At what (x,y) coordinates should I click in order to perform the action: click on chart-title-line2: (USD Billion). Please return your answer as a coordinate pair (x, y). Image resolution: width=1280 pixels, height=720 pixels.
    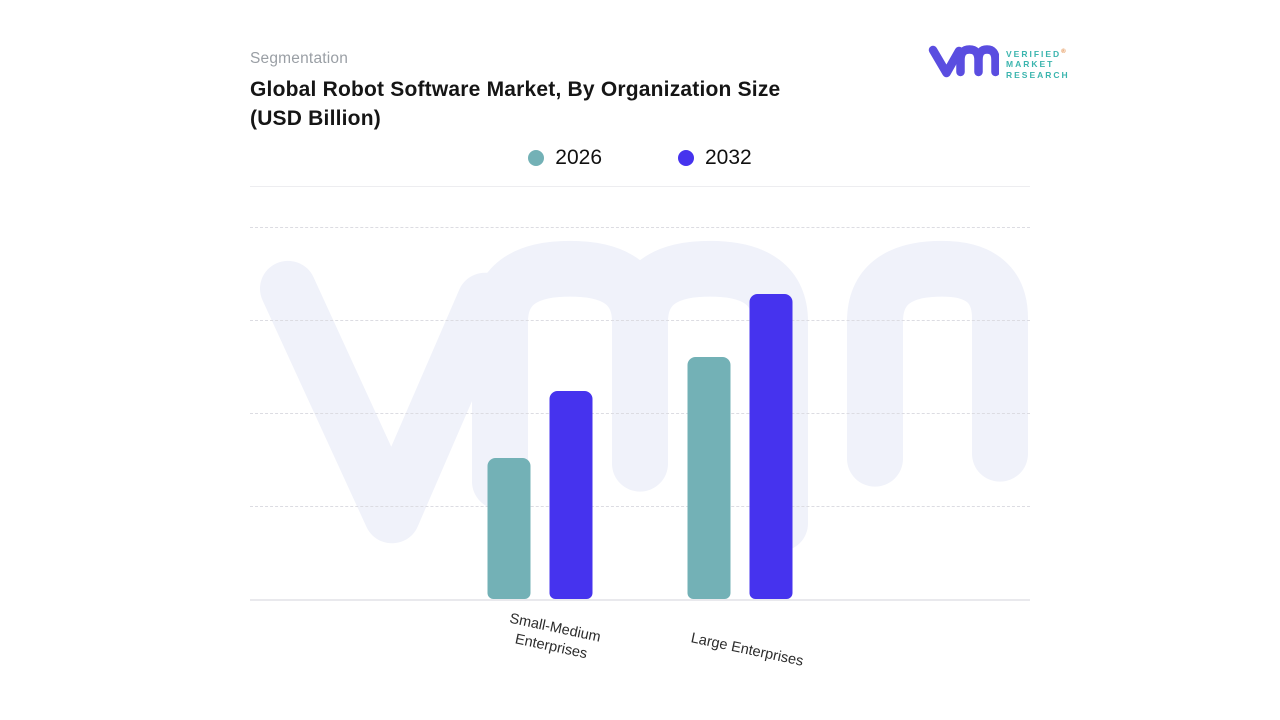
    Looking at the image, I should click on (315, 118).